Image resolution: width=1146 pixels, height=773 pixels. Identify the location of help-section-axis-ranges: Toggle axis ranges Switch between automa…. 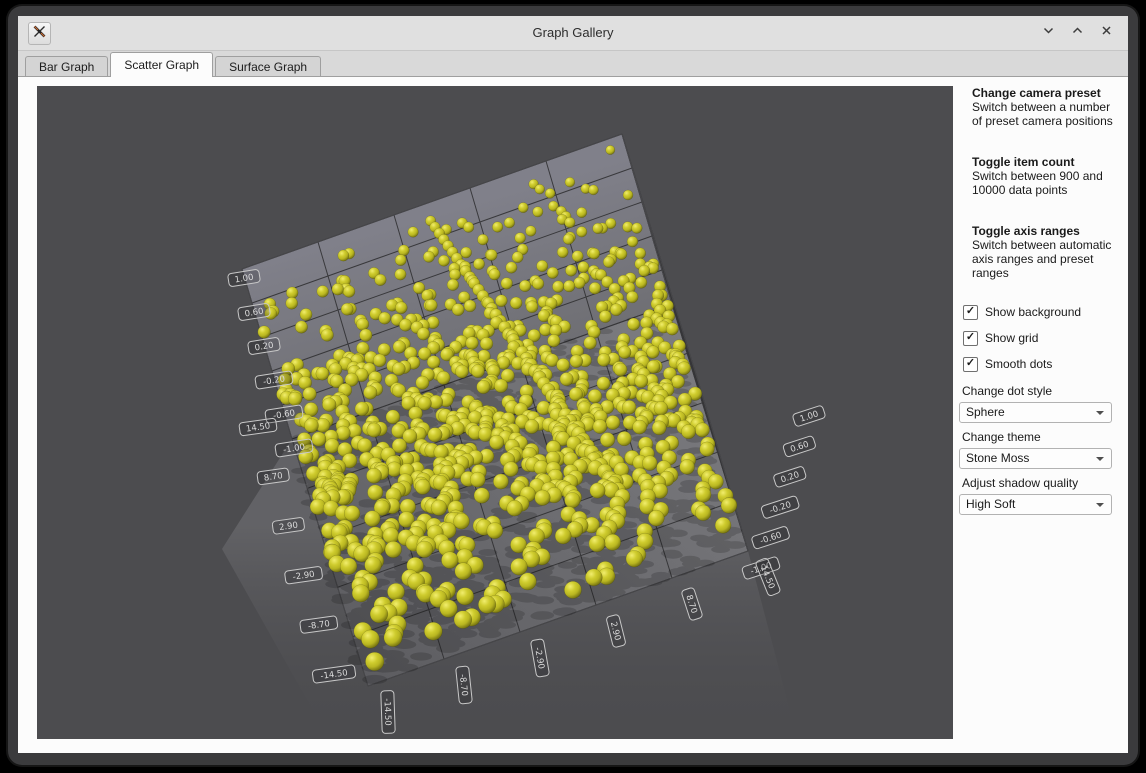
(1036, 252).